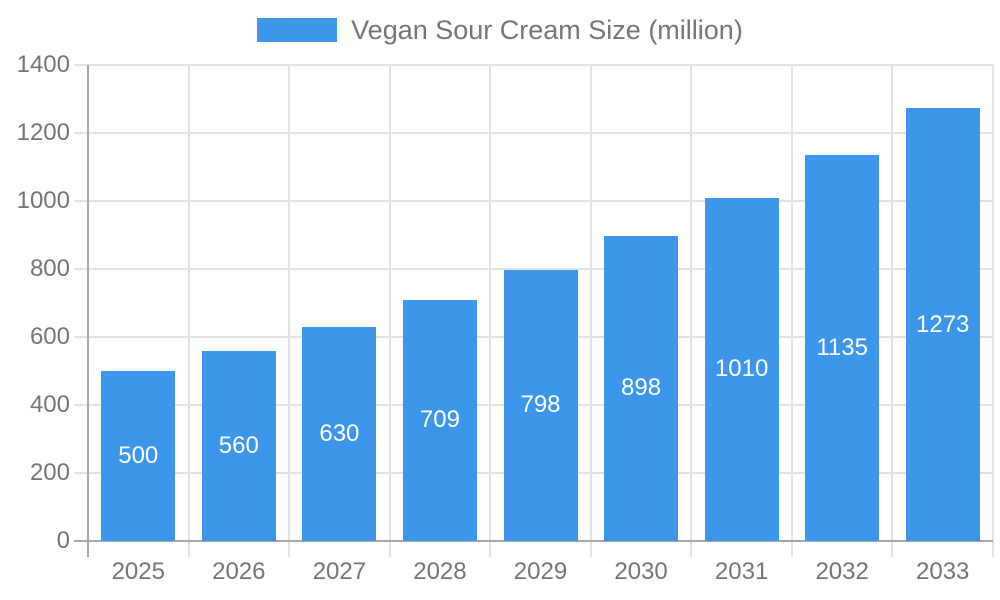 This screenshot has width=1000, height=600. I want to click on bar-2025: 500, so click(138, 456).